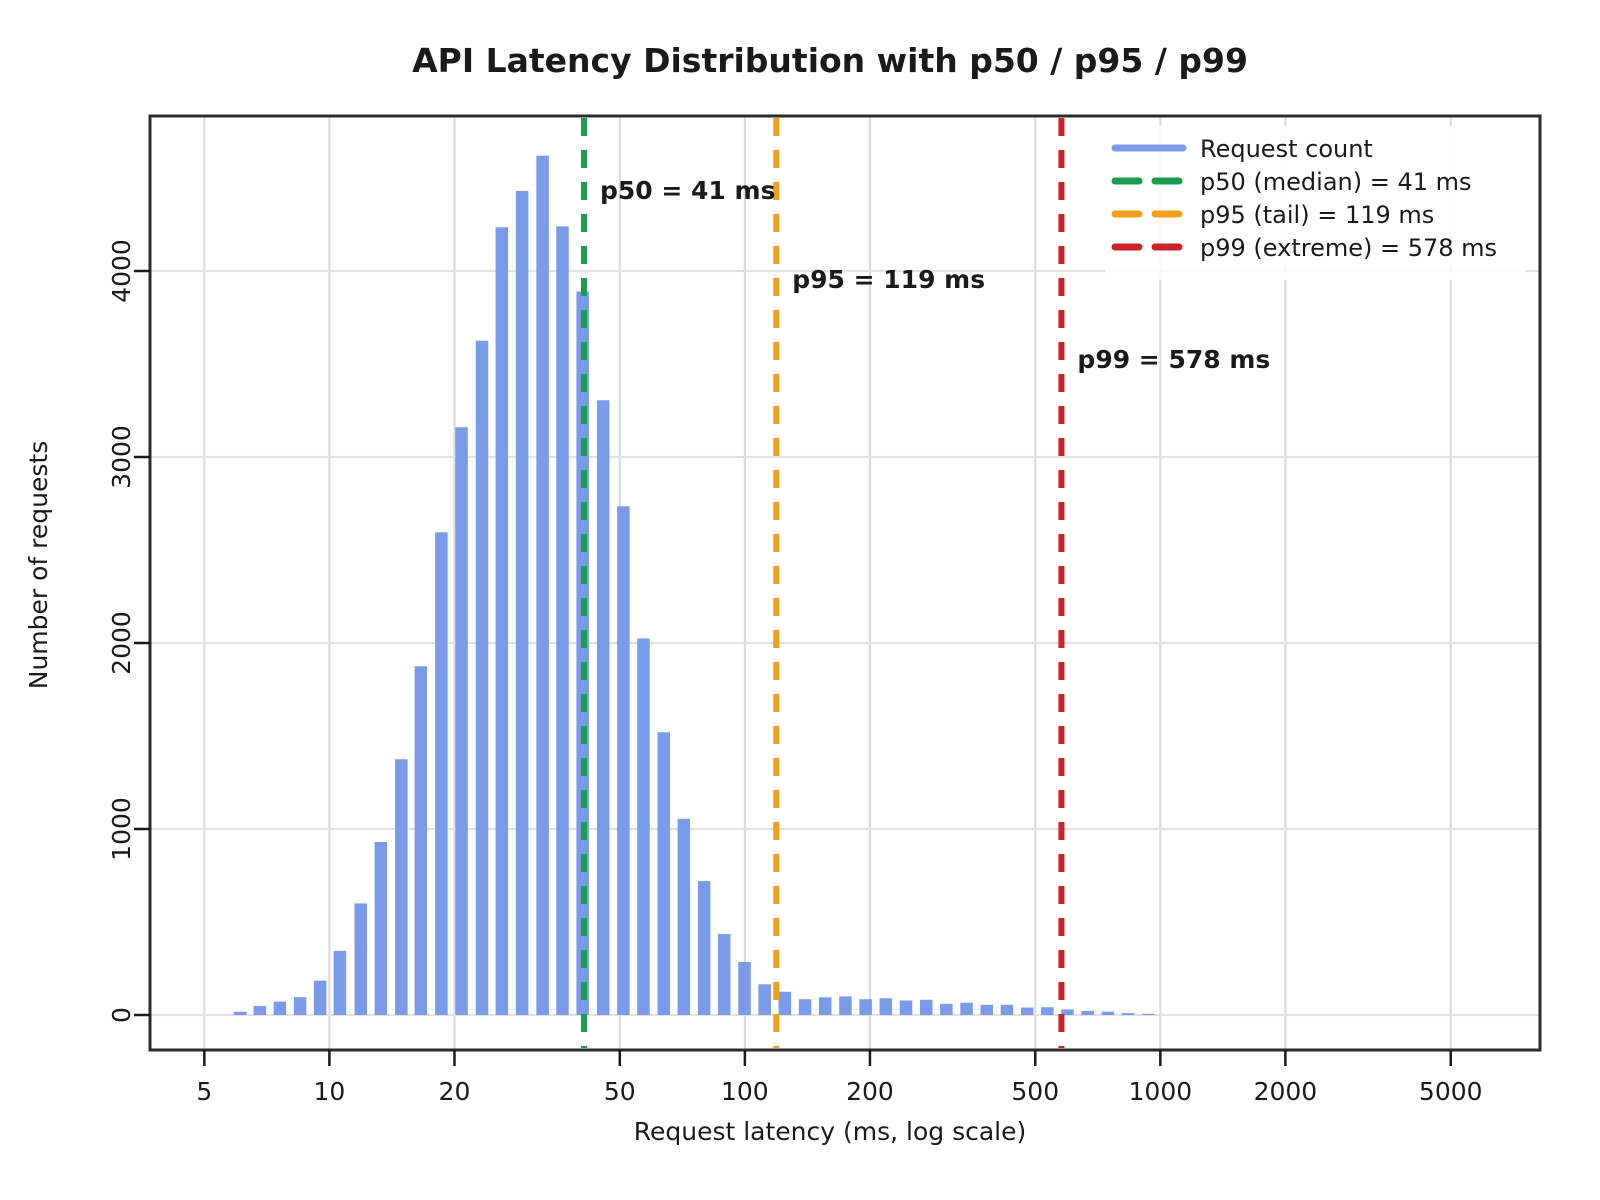 Image resolution: width=1600 pixels, height=1200 pixels. Describe the element at coordinates (888, 279) in the screenshot. I see `annotation-p95: p95 = 119 ms` at that location.